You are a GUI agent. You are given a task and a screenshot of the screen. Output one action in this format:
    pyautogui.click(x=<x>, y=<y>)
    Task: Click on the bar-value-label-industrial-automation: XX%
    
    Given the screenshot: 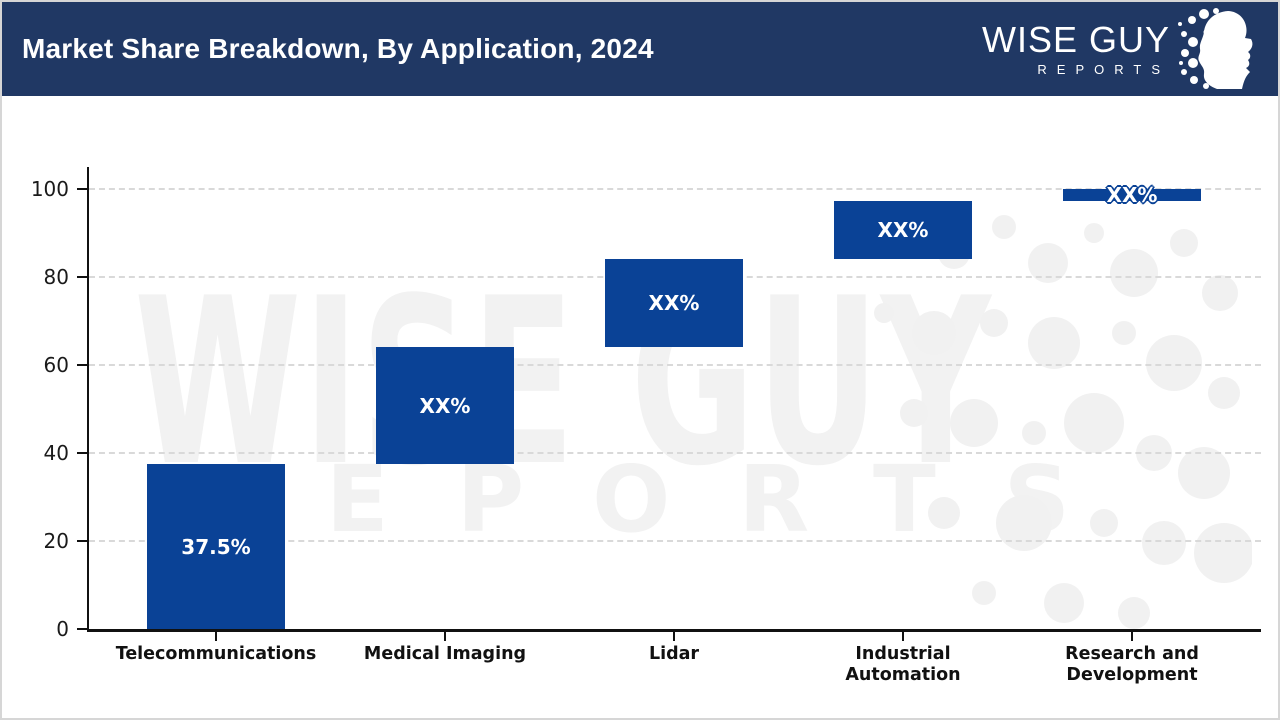 What is the action you would take?
    pyautogui.click(x=903, y=230)
    